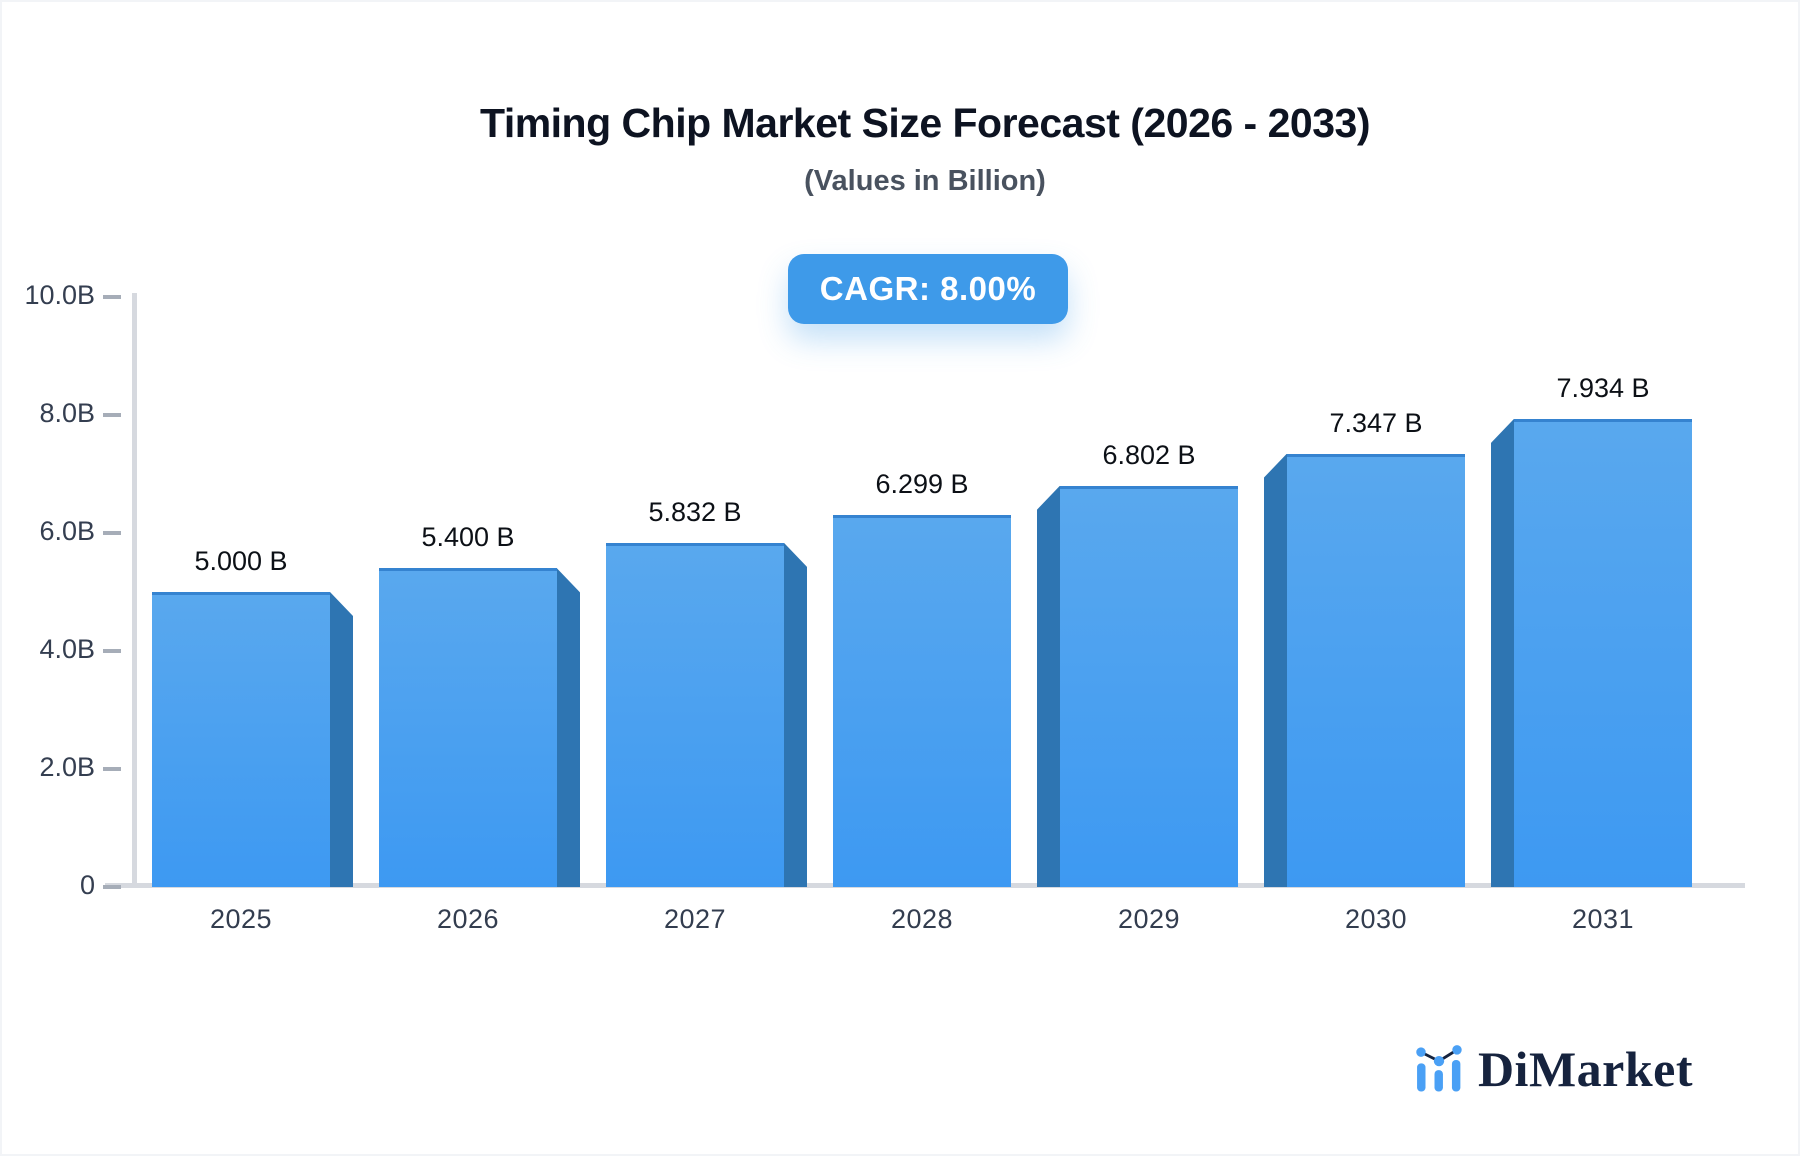 This screenshot has width=1800, height=1156. Describe the element at coordinates (922, 484) in the screenshot. I see `bar-value-label: 6.299 B` at that location.